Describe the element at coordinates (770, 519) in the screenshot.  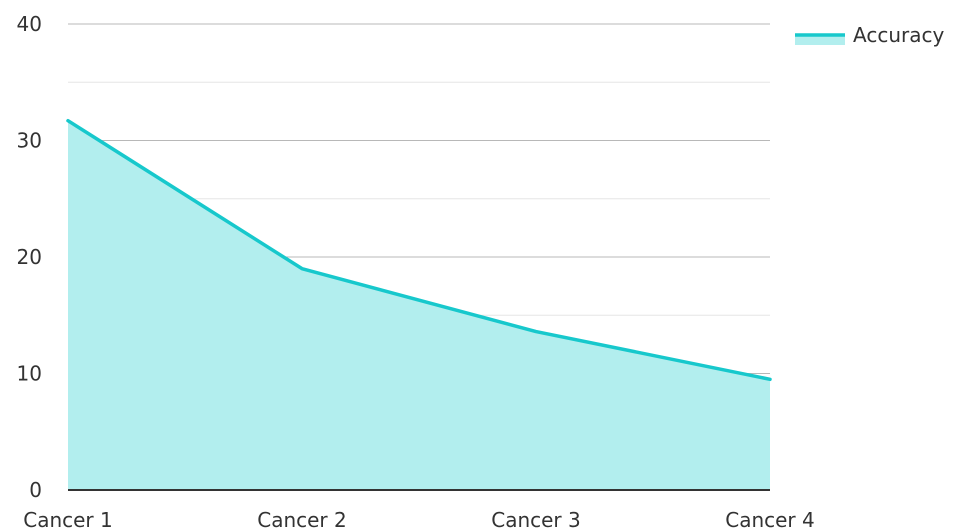
I see `x-tick-label: Cancer 4` at that location.